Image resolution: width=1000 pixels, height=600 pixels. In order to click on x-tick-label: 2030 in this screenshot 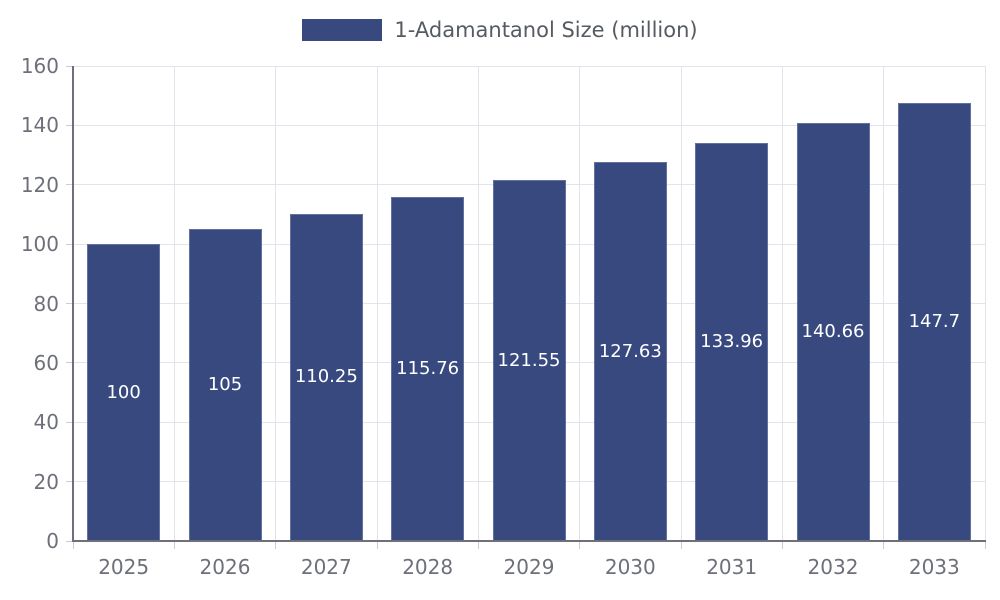, I will do `click(630, 567)`.